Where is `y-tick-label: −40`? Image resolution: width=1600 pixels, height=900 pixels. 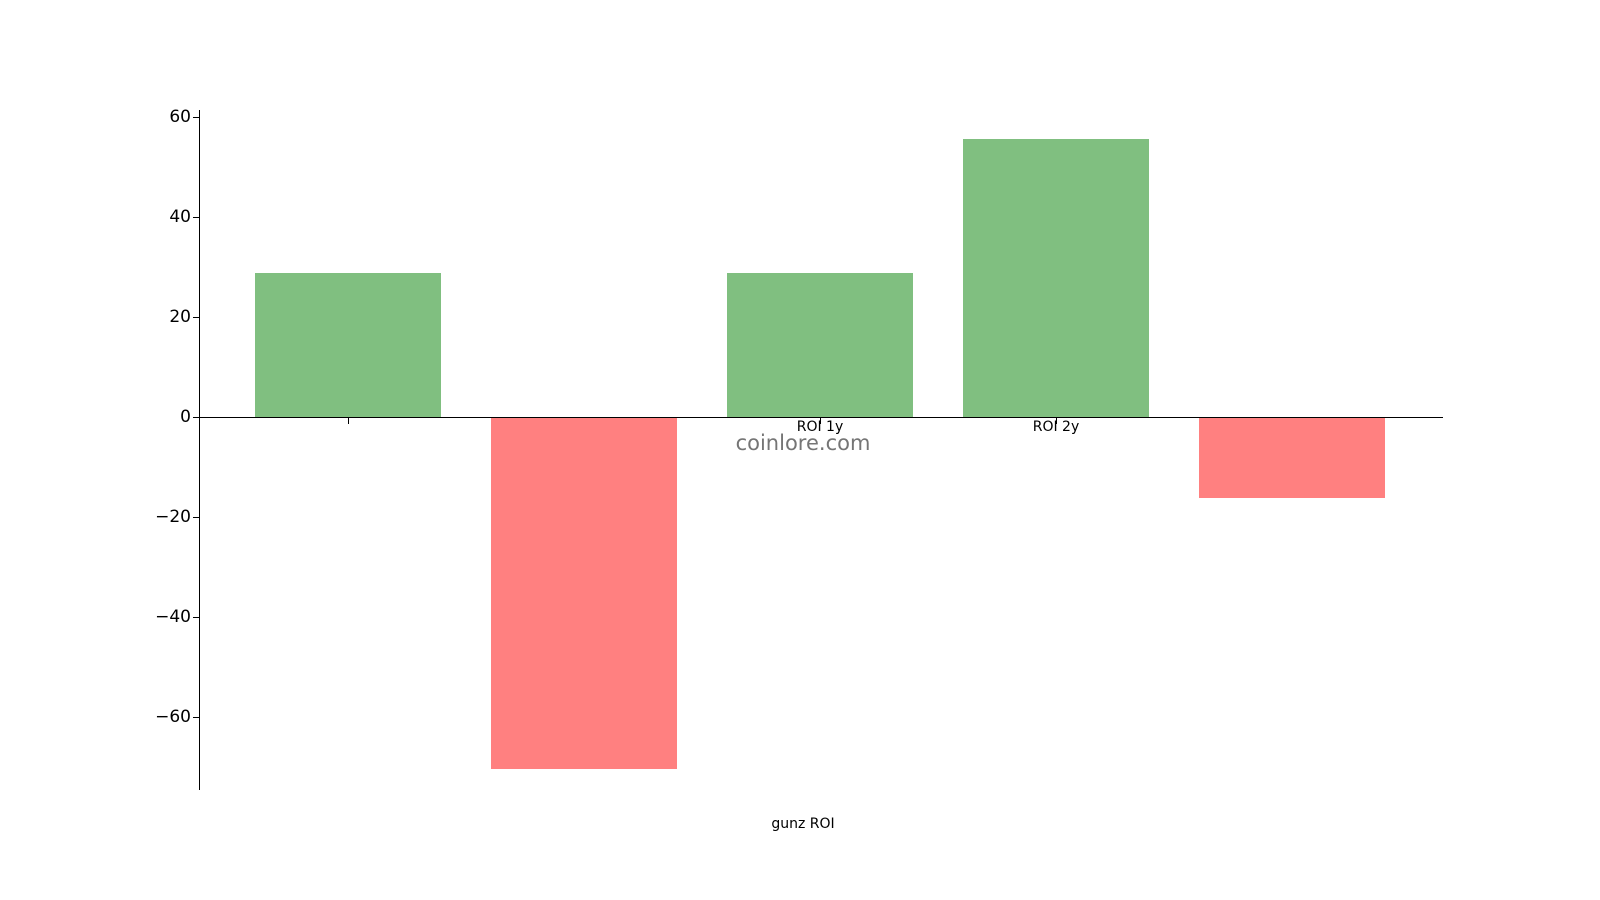
y-tick-label: −40 is located at coordinates (173, 617).